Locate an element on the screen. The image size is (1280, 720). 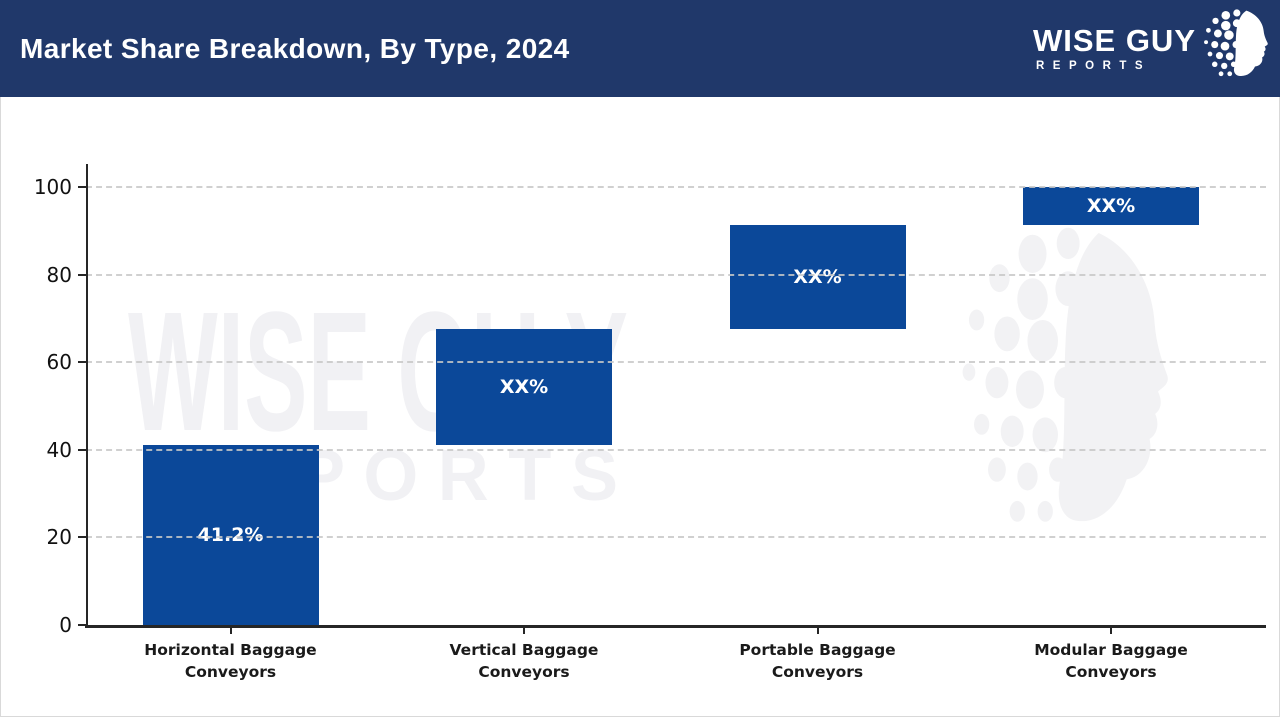
watermark-ports-text: P O R T S is located at coordinates (458, 477).